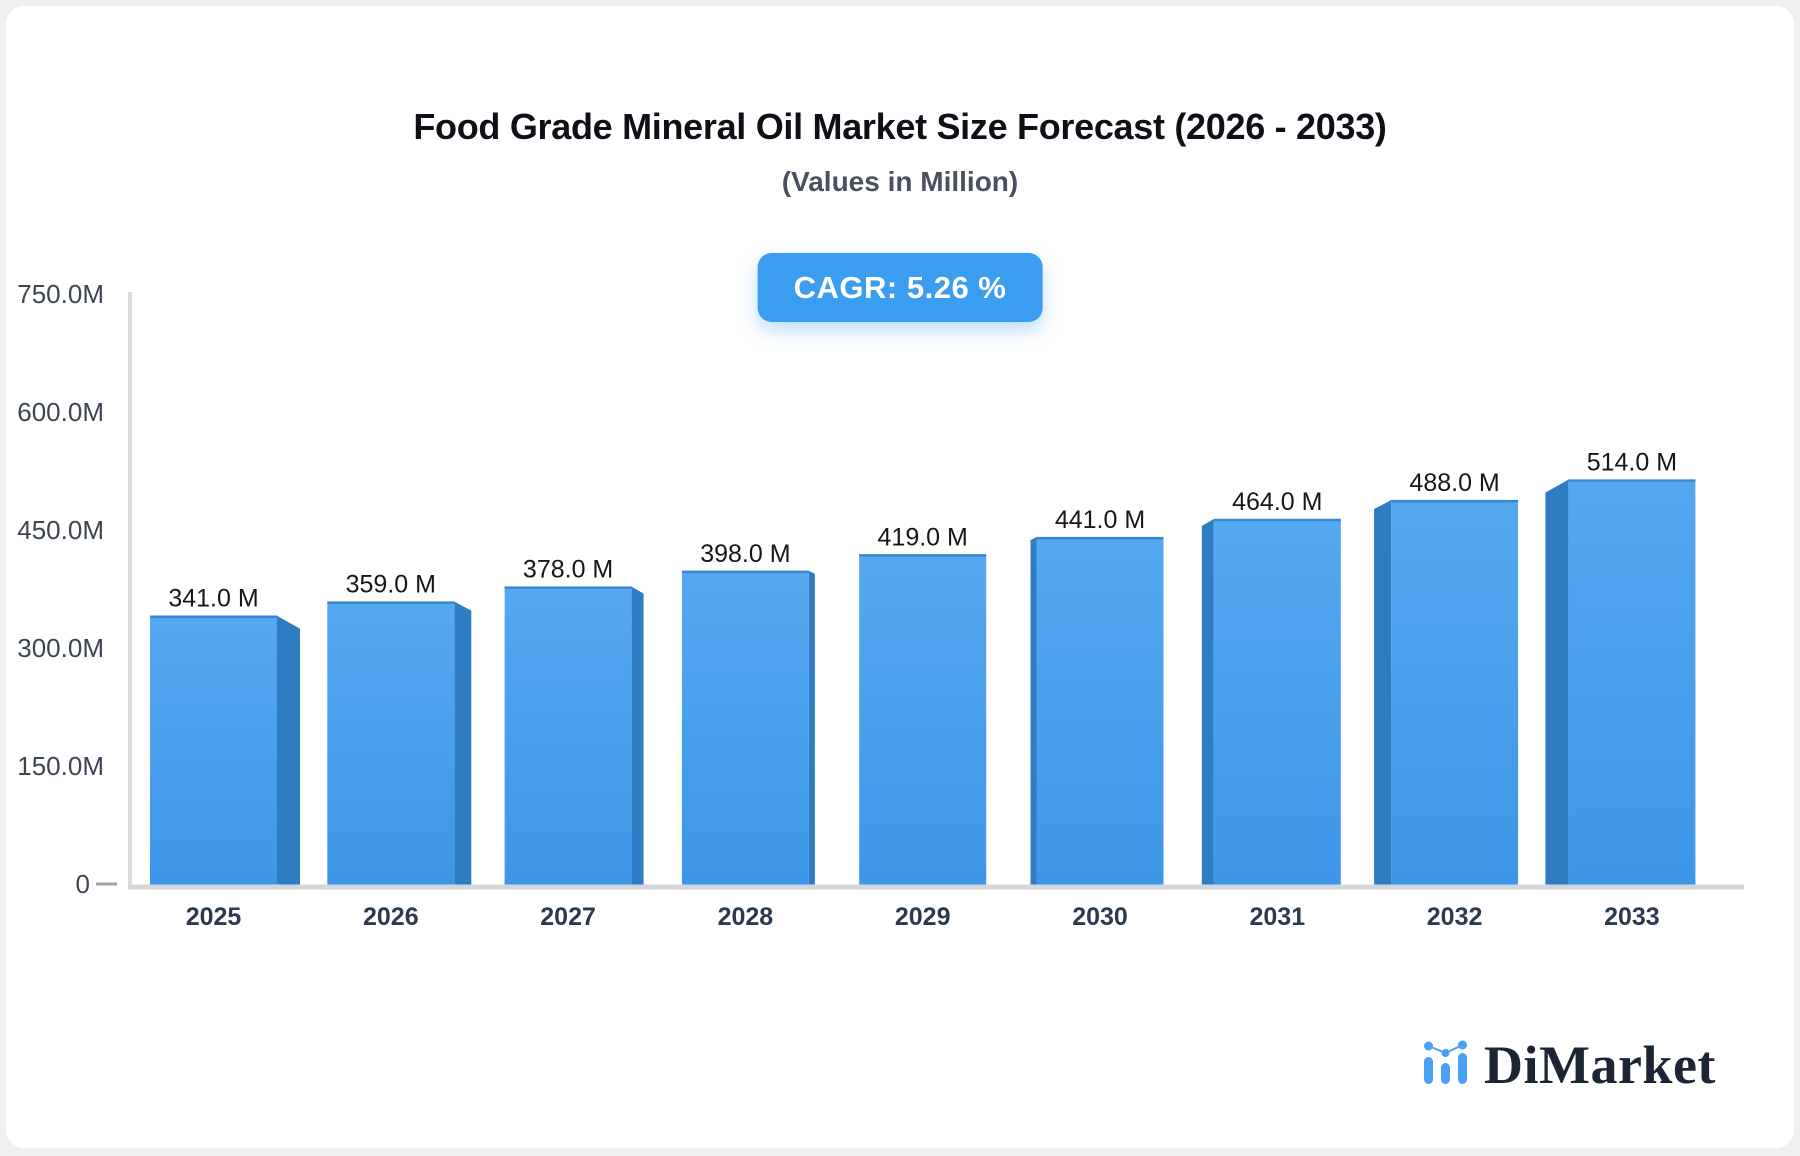  I want to click on x-axis-label: 2032, so click(1455, 917).